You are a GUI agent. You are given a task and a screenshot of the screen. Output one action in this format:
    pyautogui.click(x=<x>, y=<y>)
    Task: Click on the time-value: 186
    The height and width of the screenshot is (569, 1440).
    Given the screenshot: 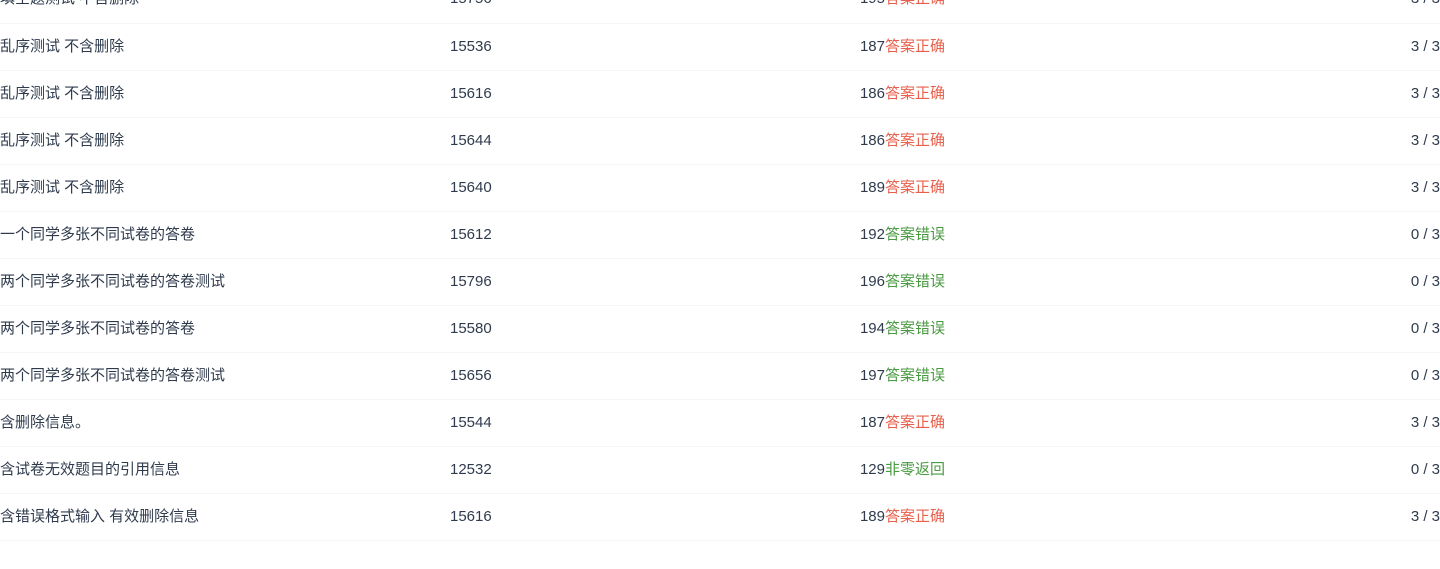 What is the action you would take?
    pyautogui.click(x=872, y=93)
    